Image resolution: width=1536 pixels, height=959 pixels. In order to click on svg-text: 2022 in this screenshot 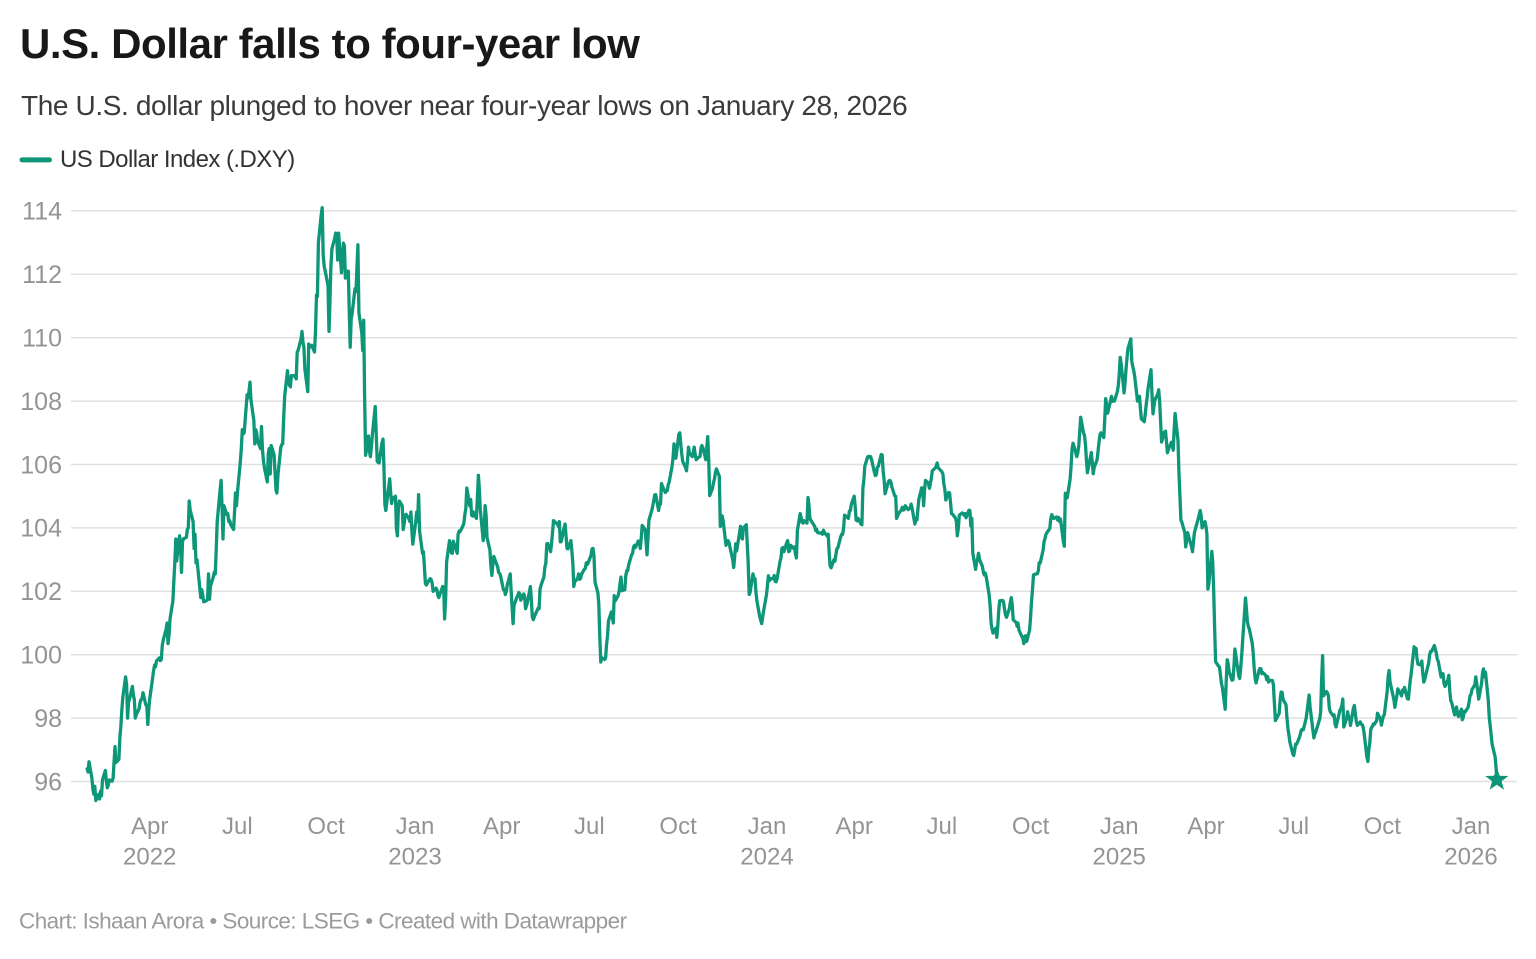, I will do `click(149, 857)`.